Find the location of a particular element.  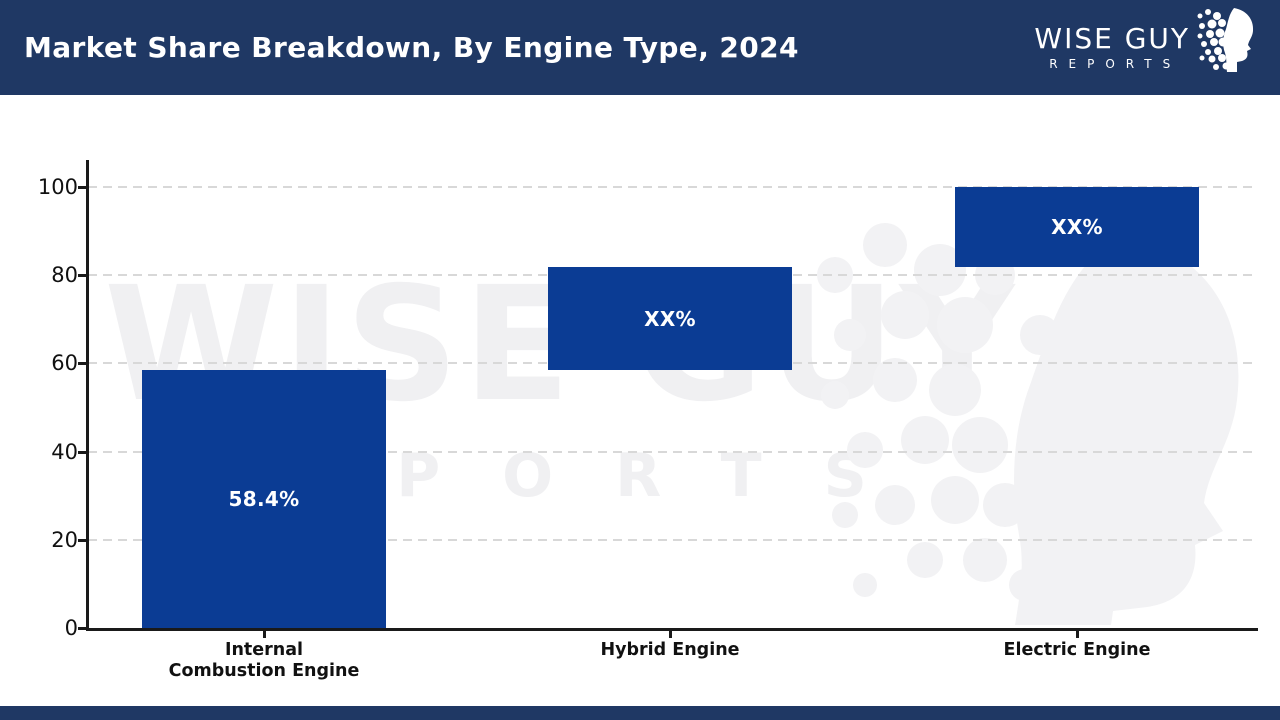

category-label-line: Electric Engine is located at coordinates (1077, 650).